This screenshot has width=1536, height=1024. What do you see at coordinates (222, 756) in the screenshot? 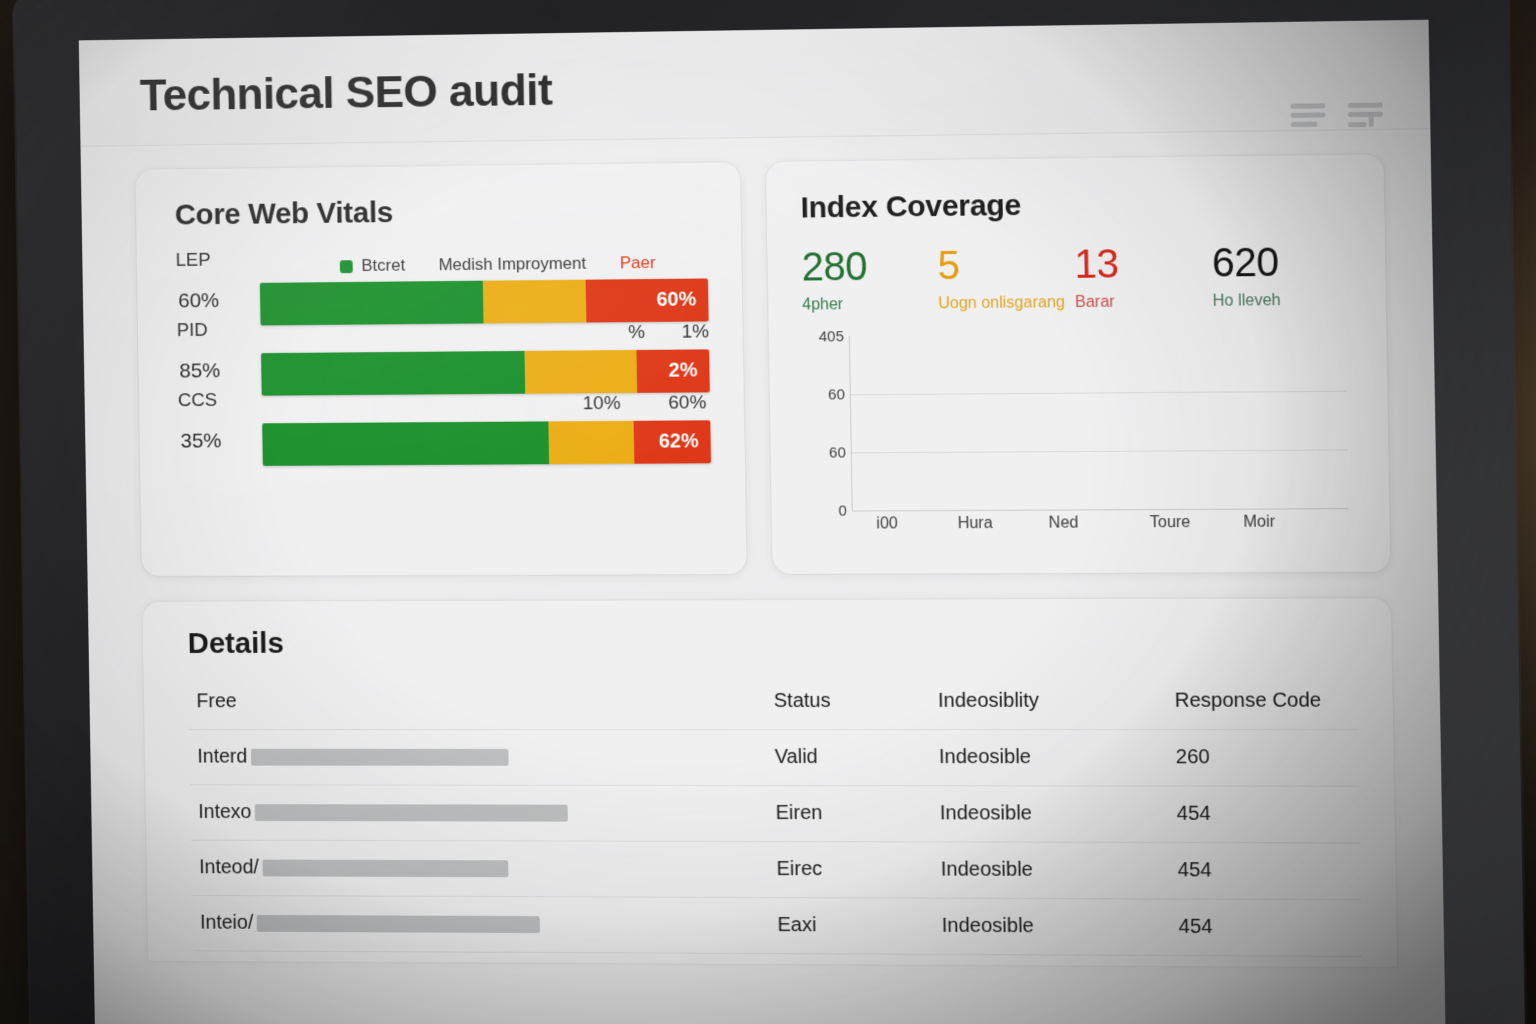
I see `cell-url-text: Interd` at bounding box center [222, 756].